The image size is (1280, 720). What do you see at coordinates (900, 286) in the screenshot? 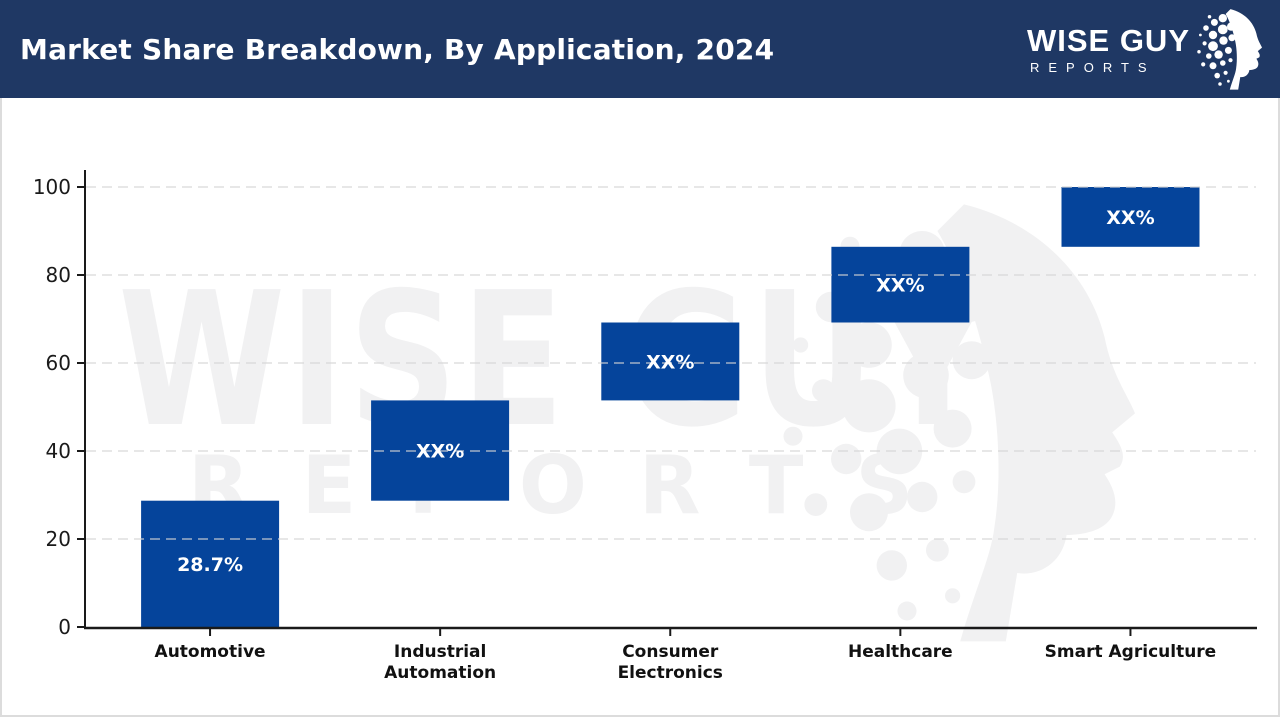
I see `bar-value-label-3: XX%` at bounding box center [900, 286].